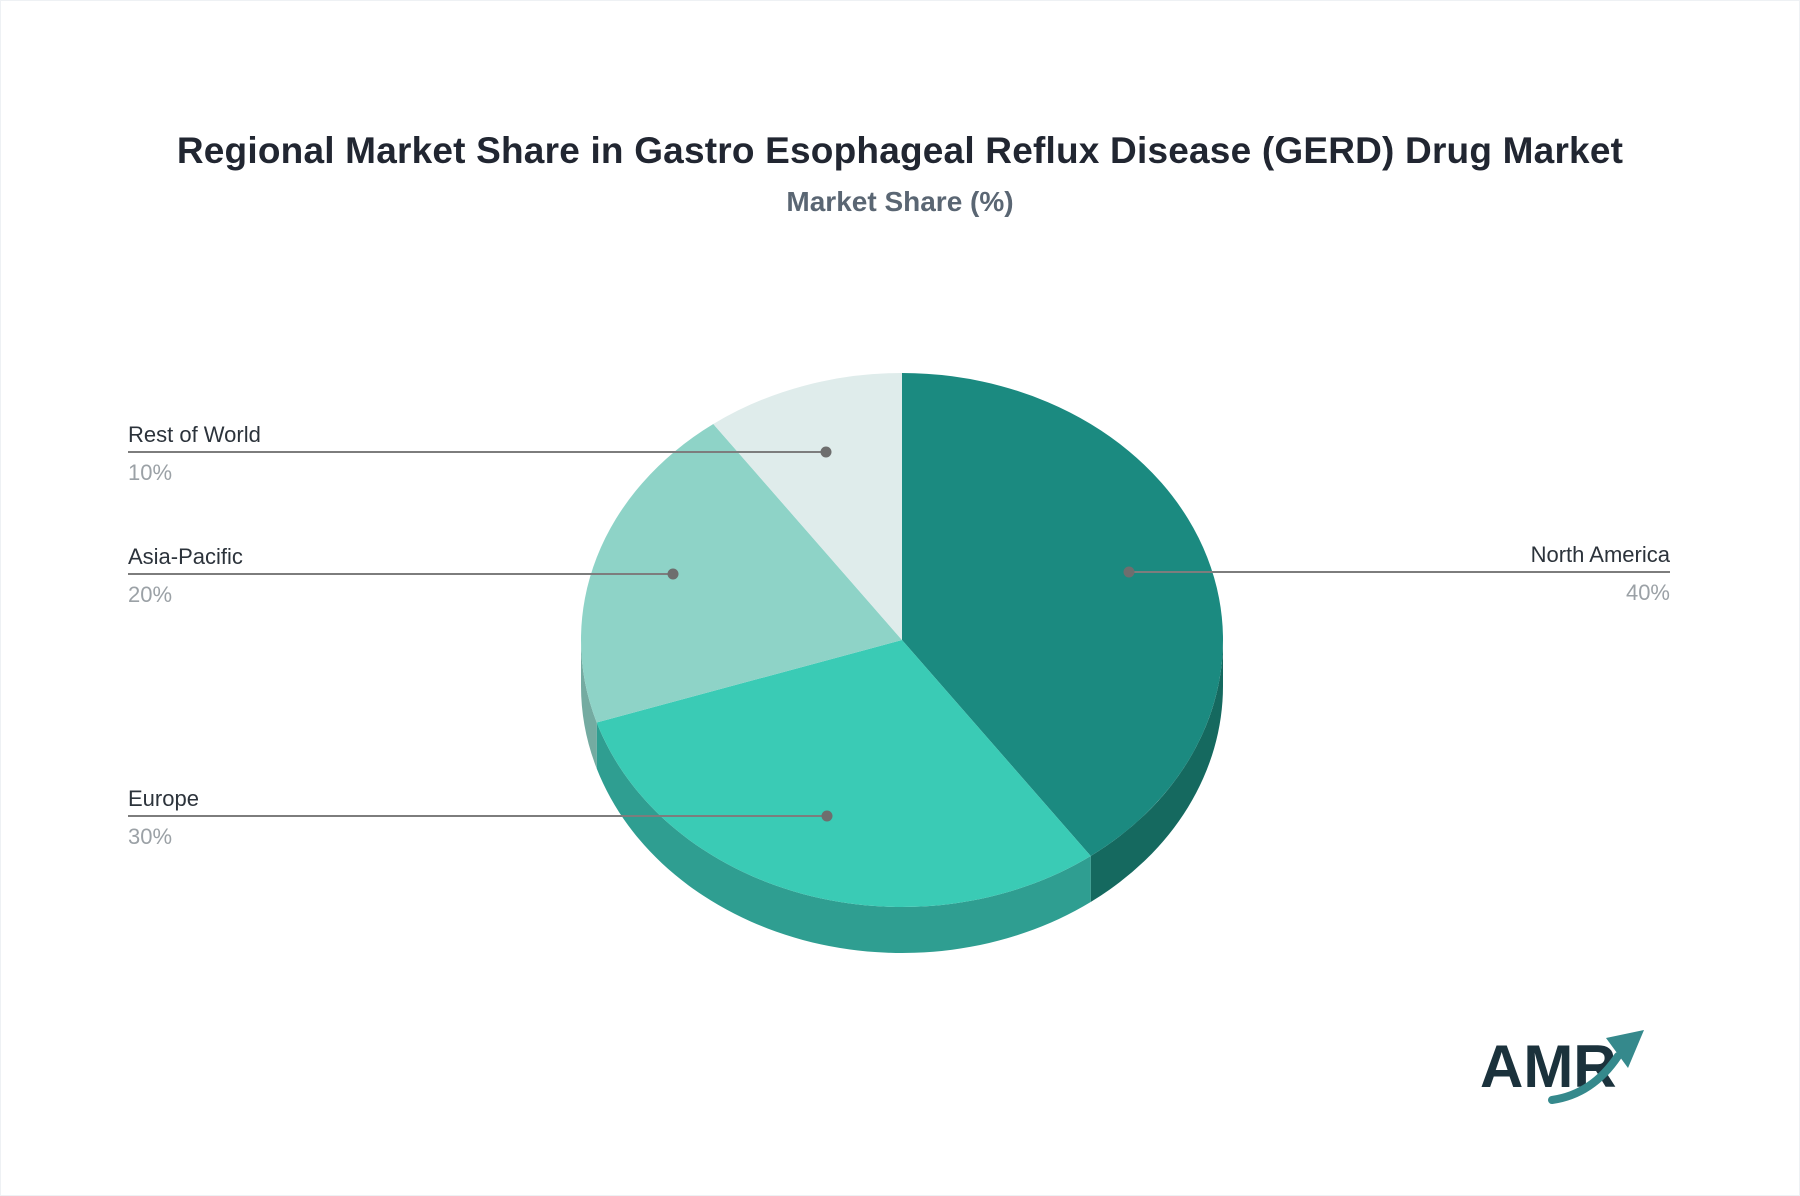  Describe the element at coordinates (150, 836) in the screenshot. I see `callout-value: 30%` at that location.